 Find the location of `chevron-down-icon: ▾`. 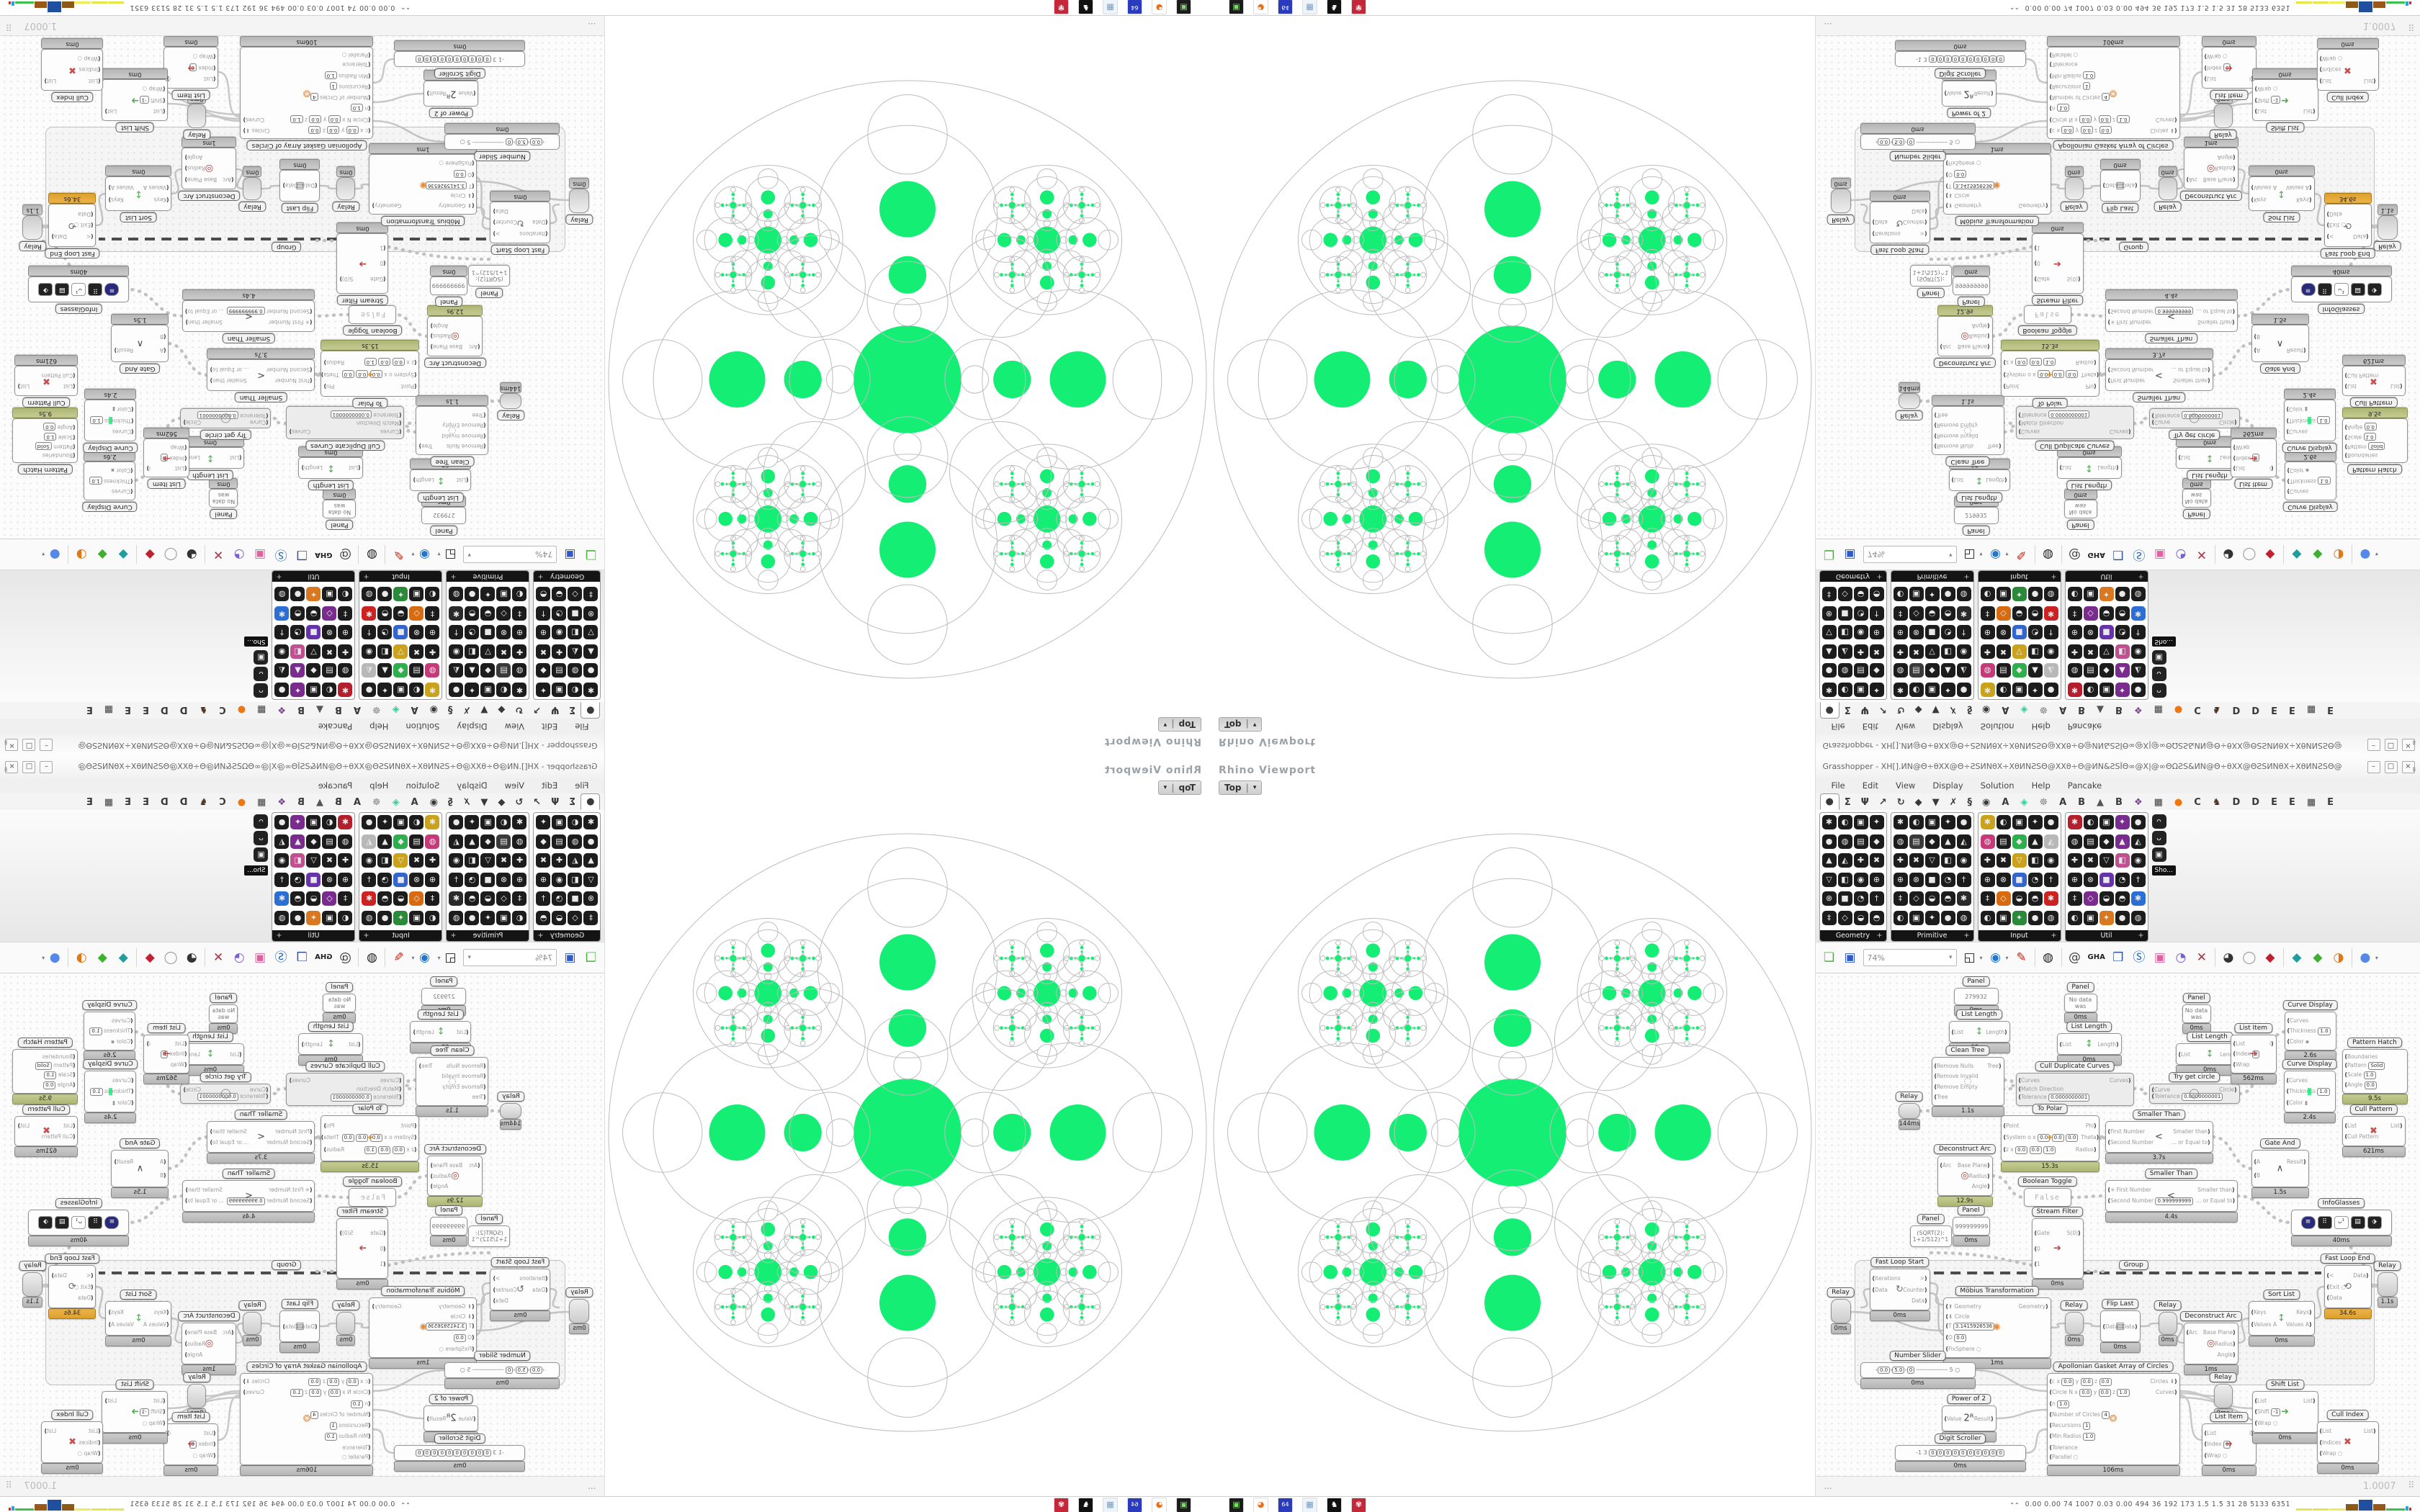

chevron-down-icon: ▾ is located at coordinates (413, 554).